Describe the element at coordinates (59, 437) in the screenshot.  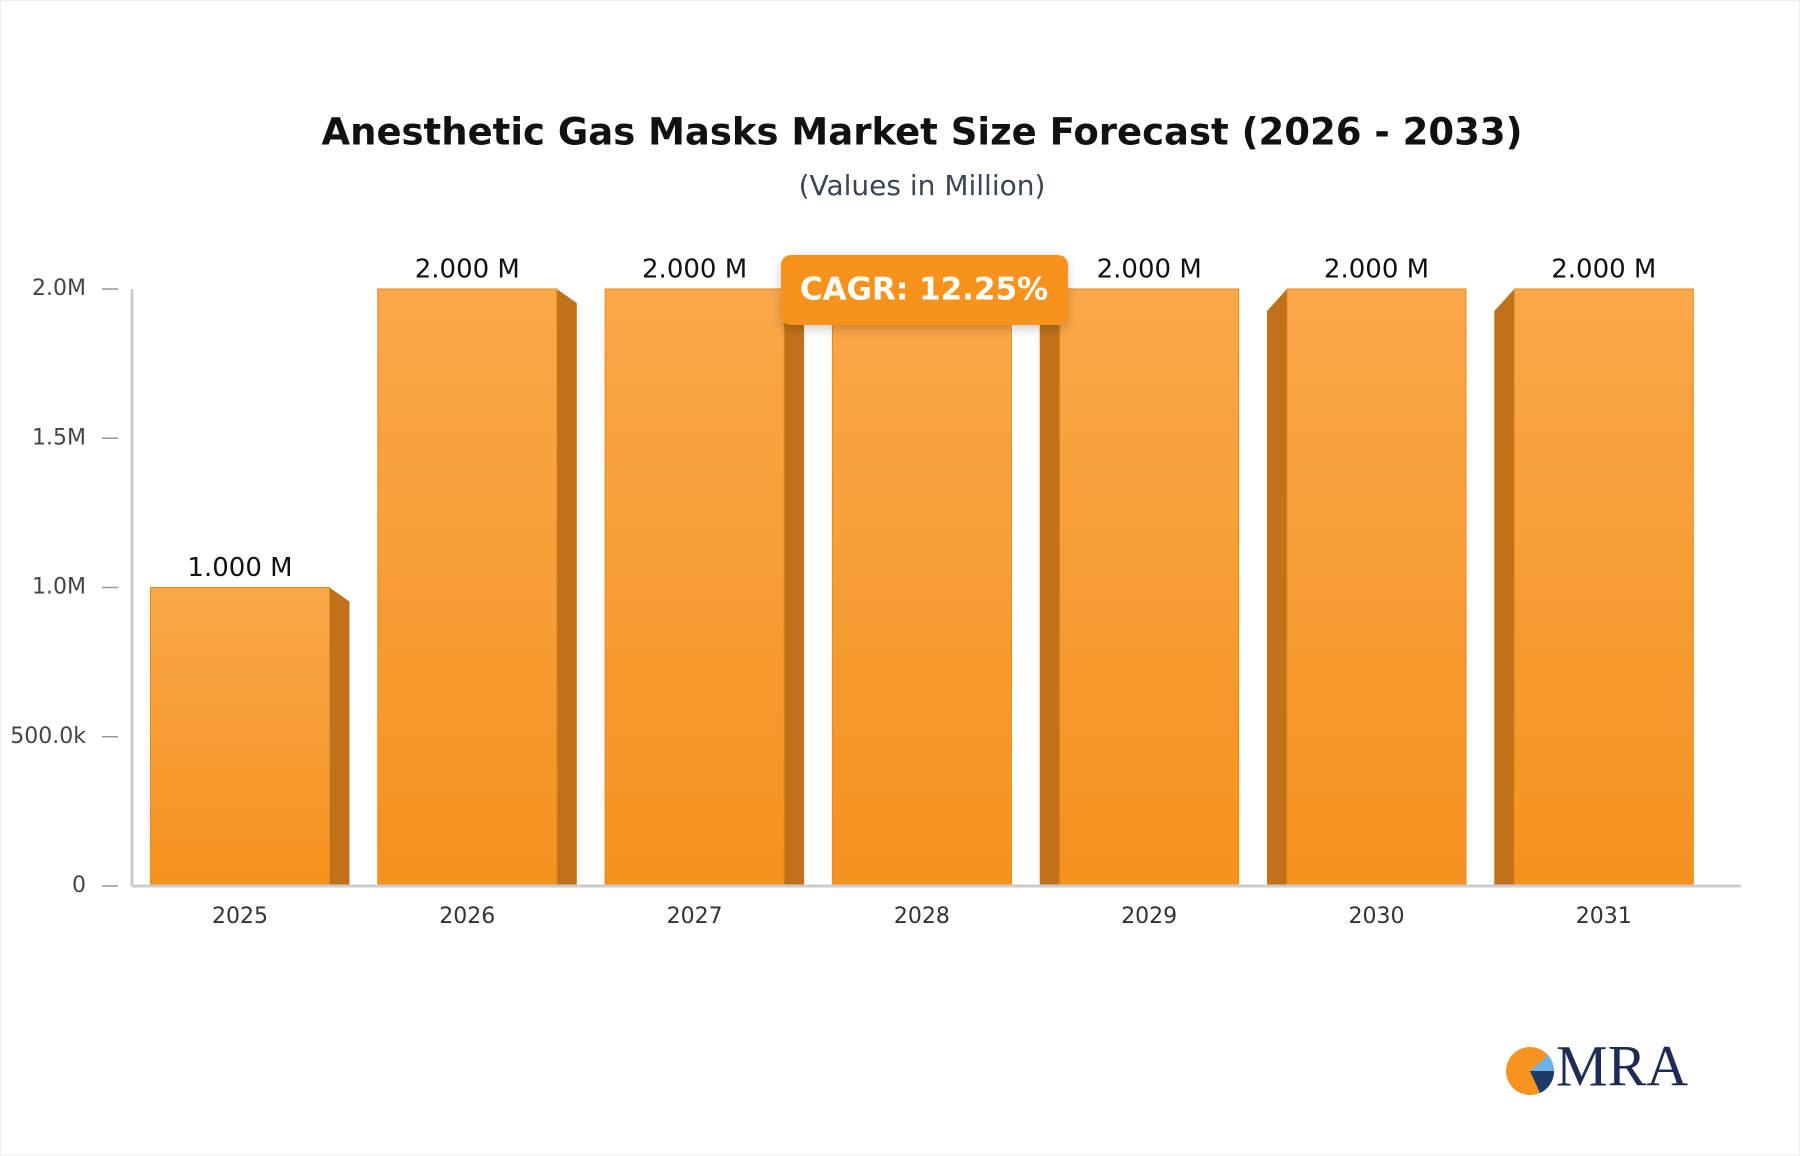
I see `y-tick-label: 1.5M` at that location.